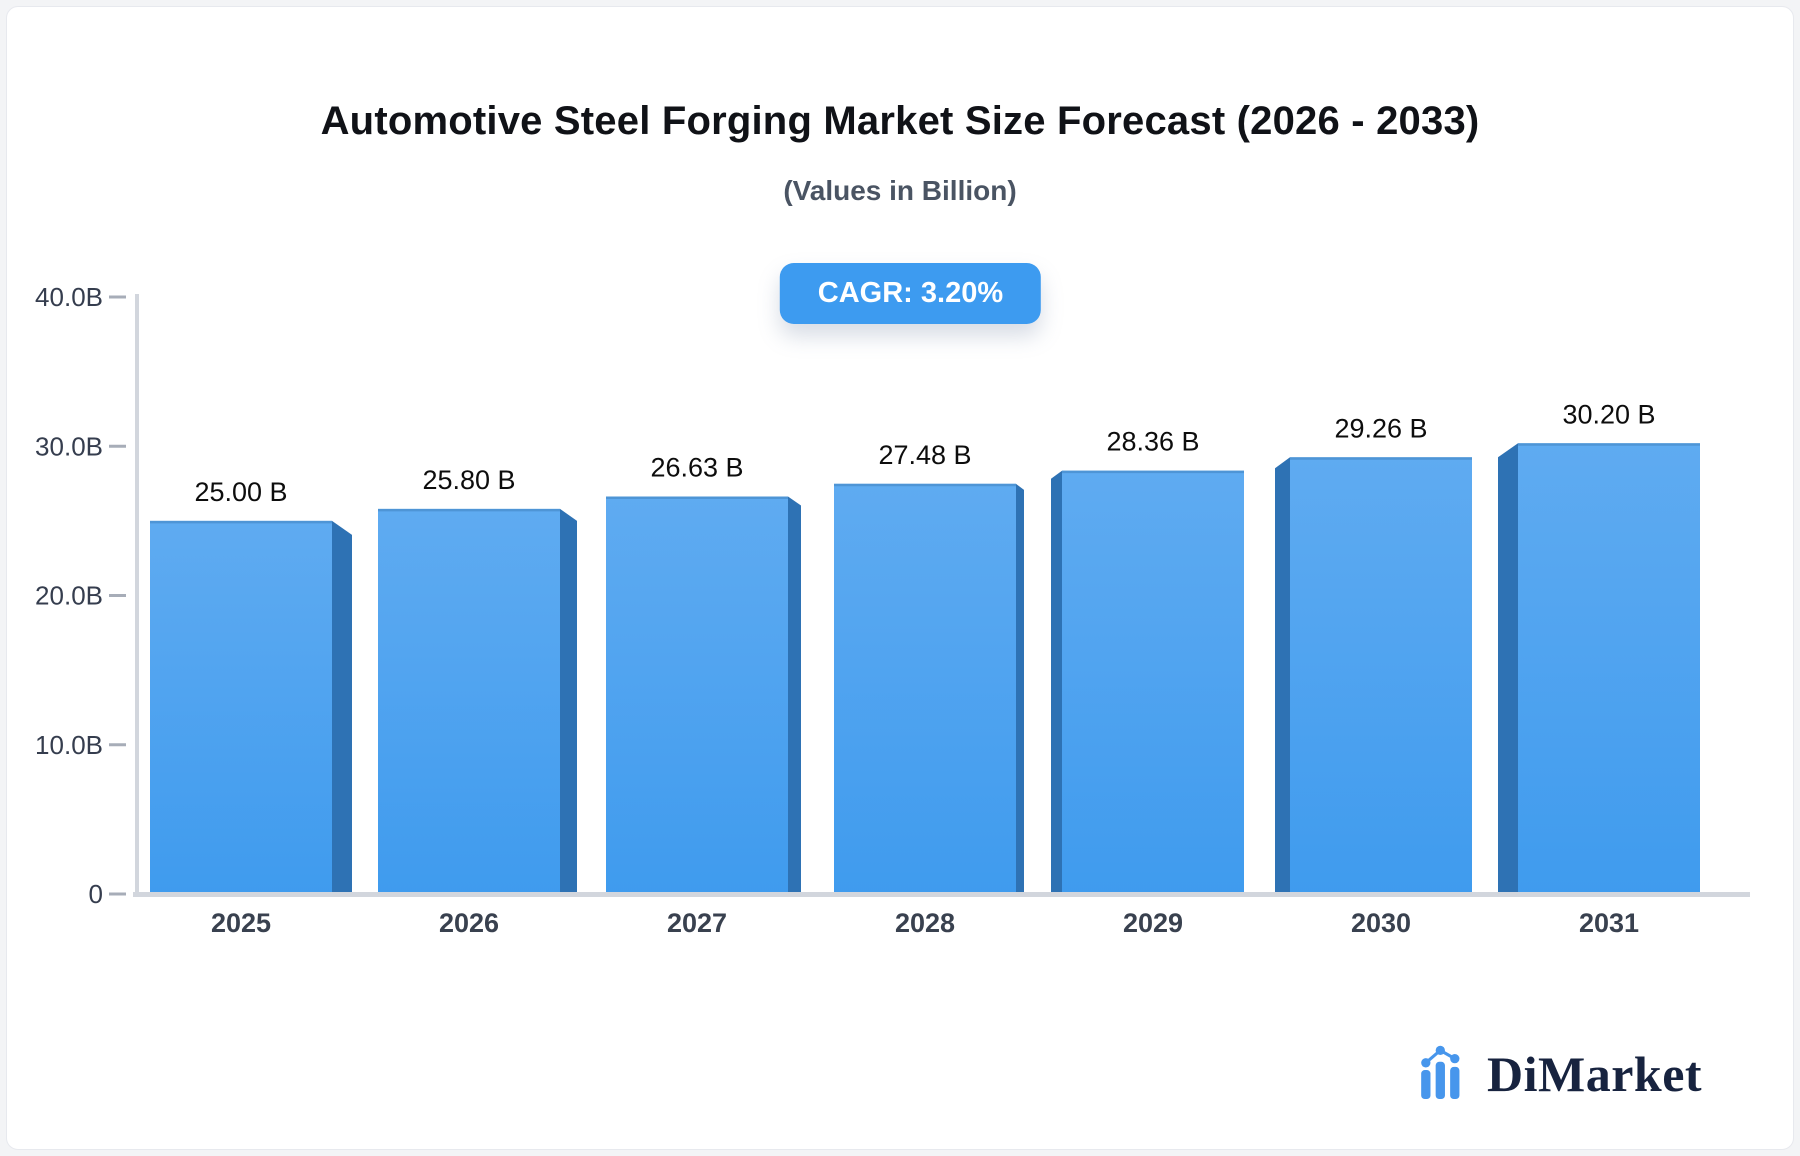 Image resolution: width=1800 pixels, height=1156 pixels. I want to click on y-axis-label: 0, so click(96, 894).